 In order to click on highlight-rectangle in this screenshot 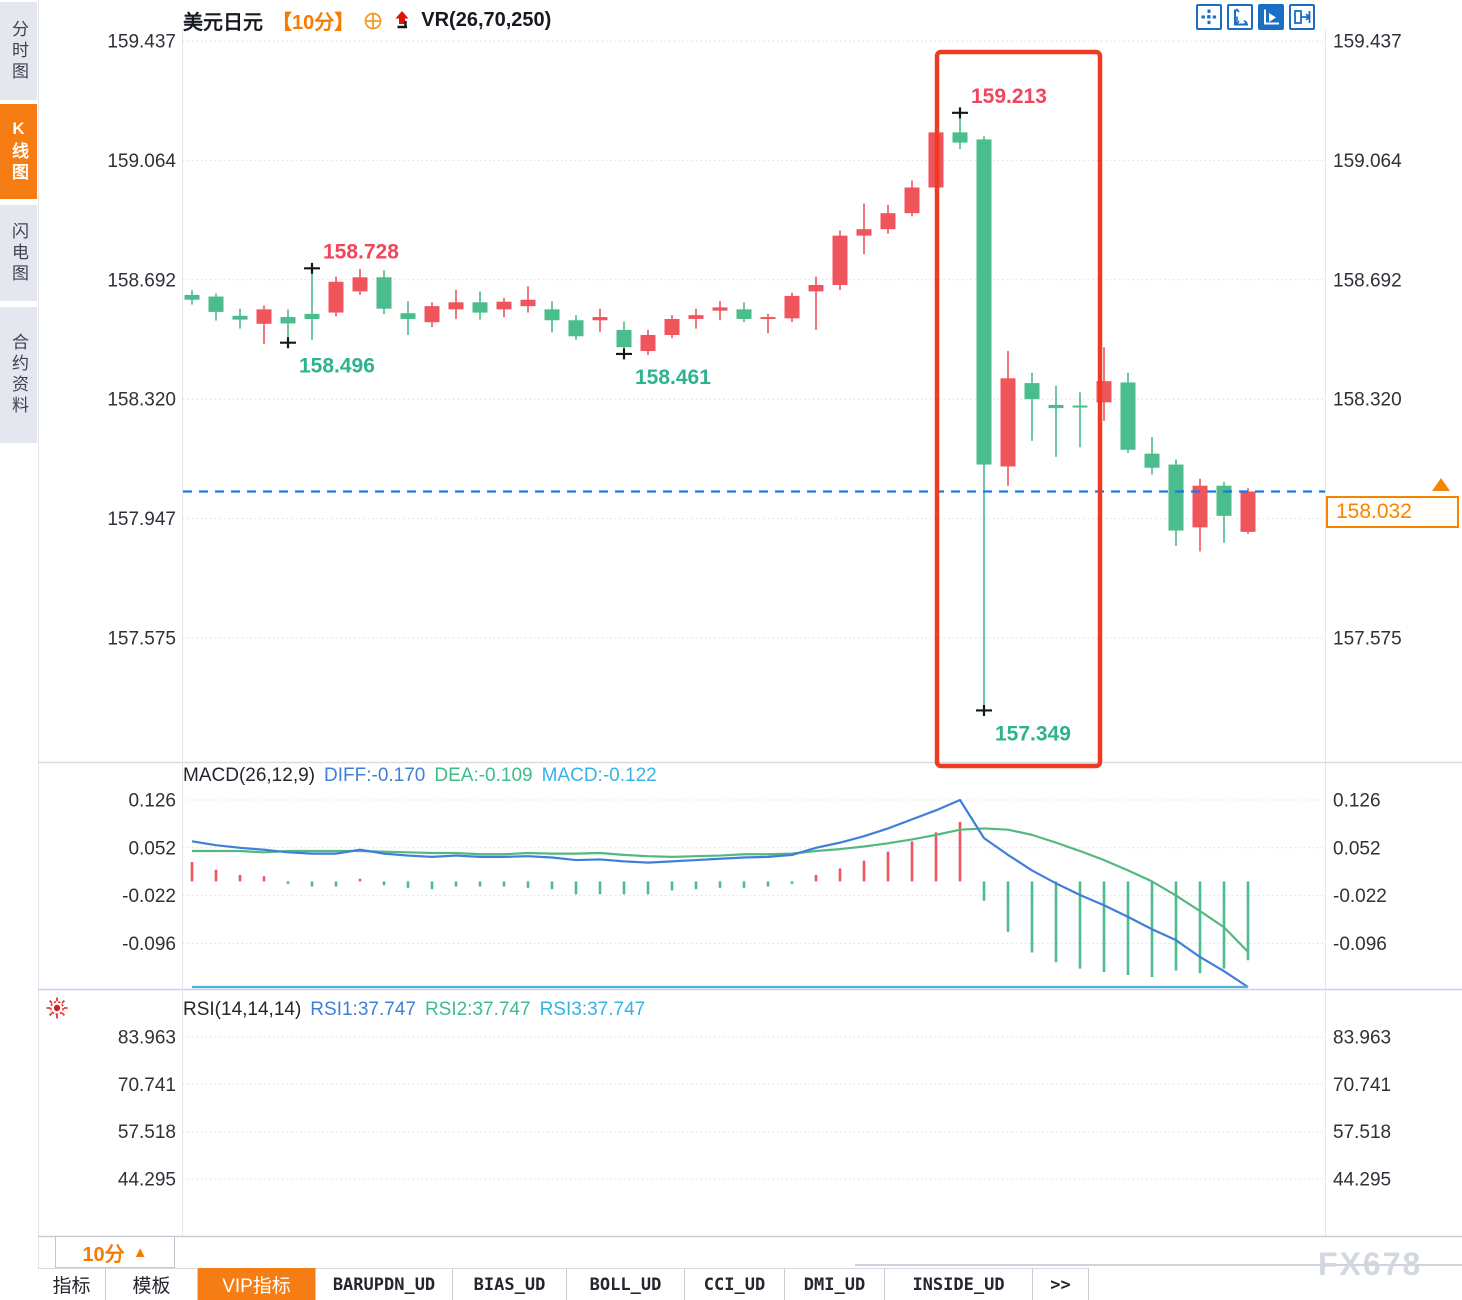, I will do `click(1018, 409)`.